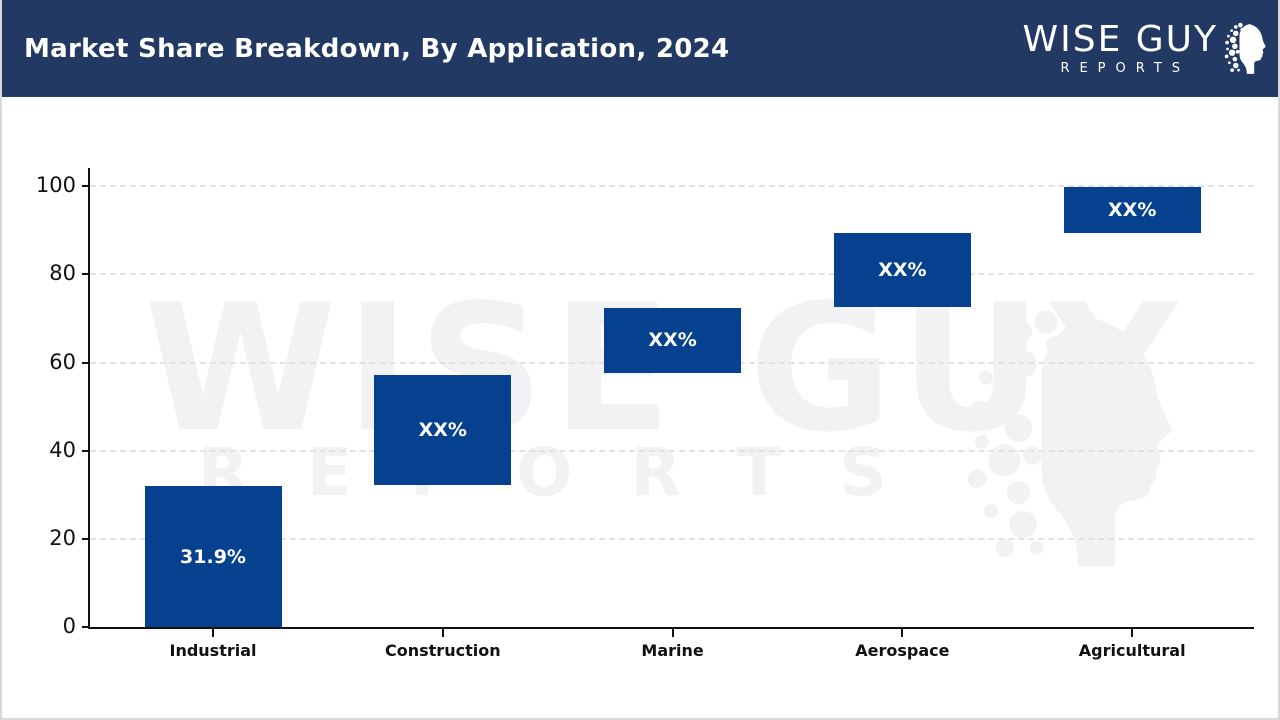 Image resolution: width=1280 pixels, height=720 pixels. What do you see at coordinates (213, 650) in the screenshot?
I see `x-tick-label: Industrial` at bounding box center [213, 650].